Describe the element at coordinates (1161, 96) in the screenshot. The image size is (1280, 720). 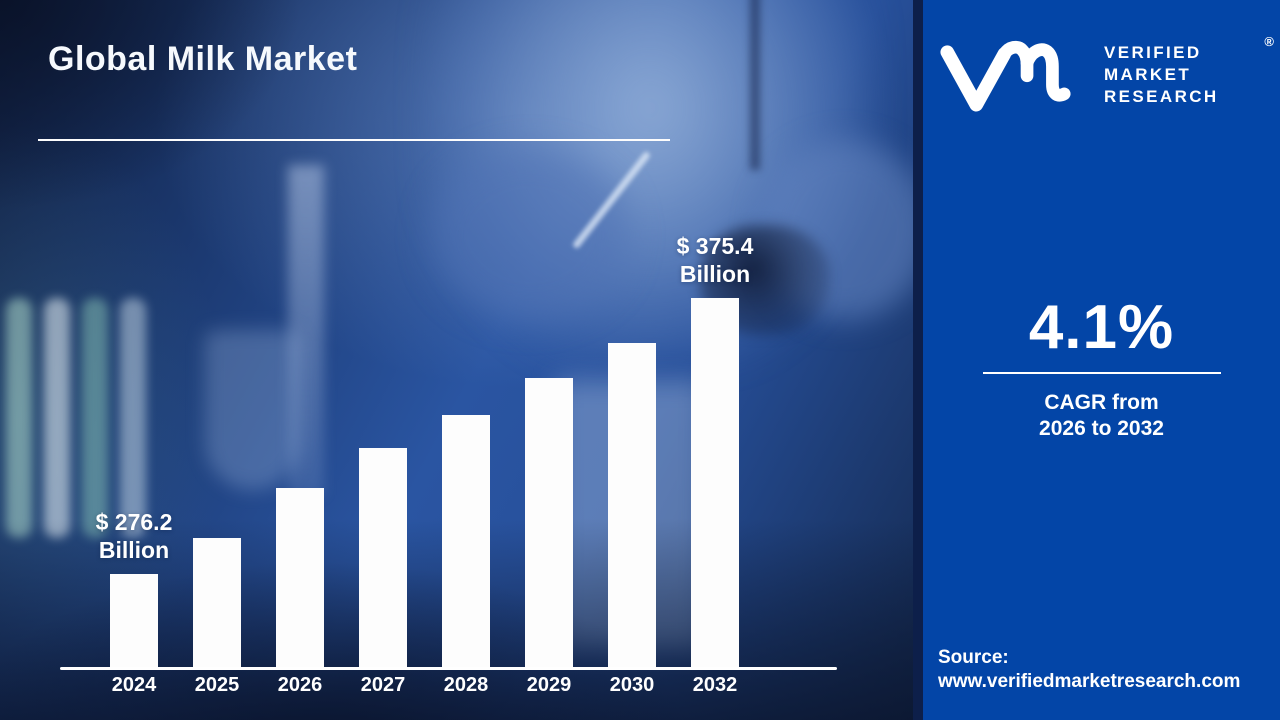
I see `logo-line: RESEARCH` at that location.